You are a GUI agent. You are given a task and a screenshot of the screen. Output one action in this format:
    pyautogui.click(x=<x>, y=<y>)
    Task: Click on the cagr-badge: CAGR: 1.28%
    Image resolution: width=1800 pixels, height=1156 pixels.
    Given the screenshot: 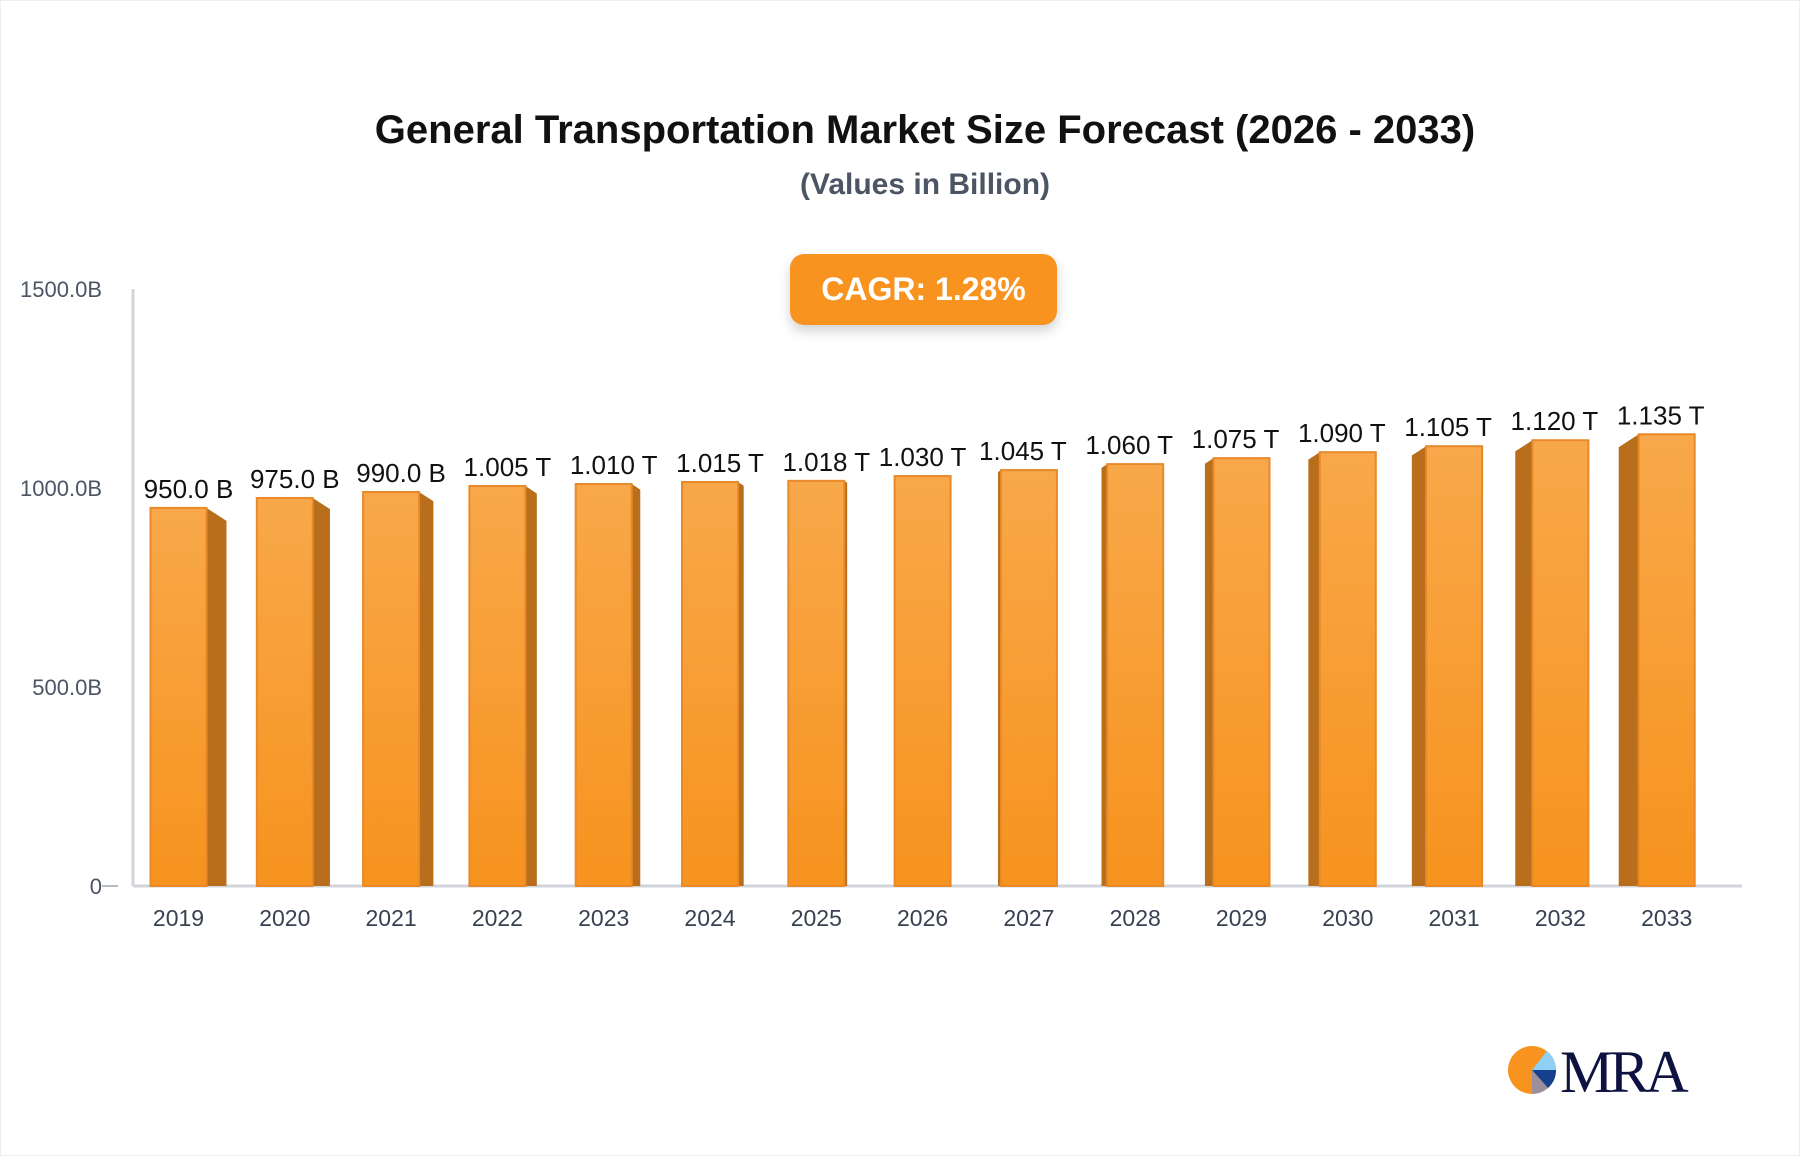 What is the action you would take?
    pyautogui.click(x=923, y=289)
    